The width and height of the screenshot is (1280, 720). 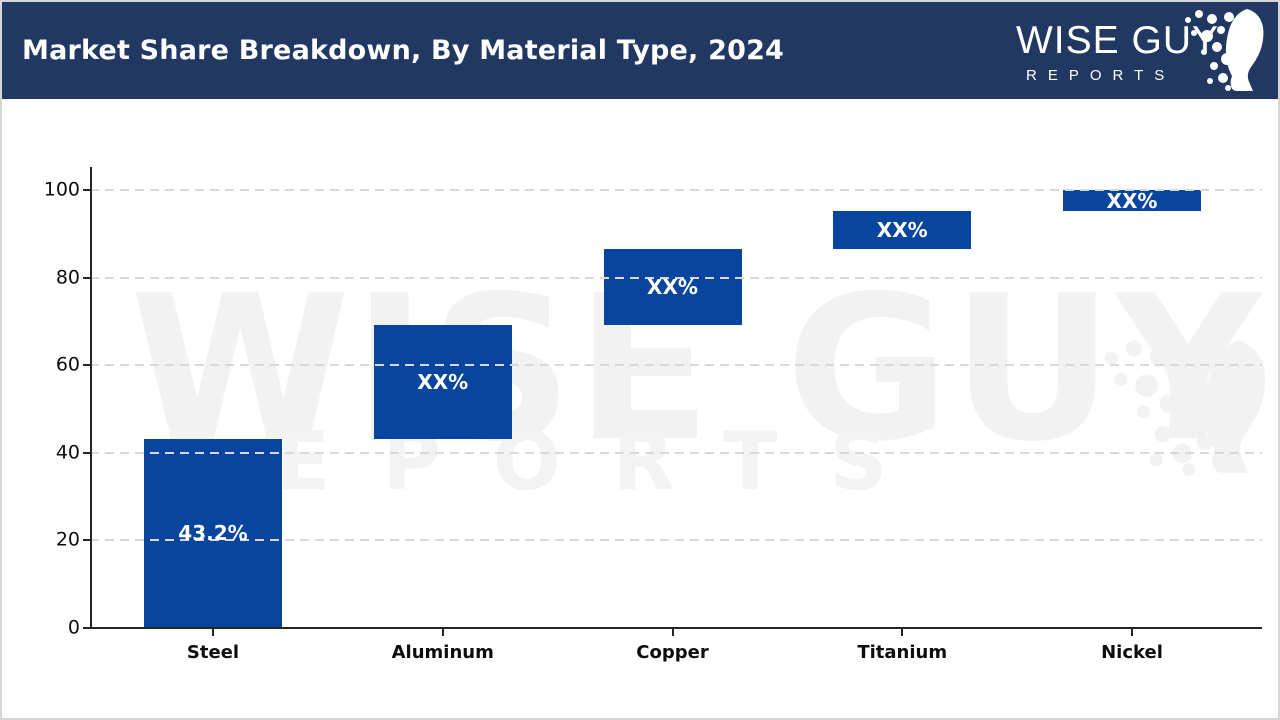 I want to click on logo-head-dots-icon, so click(x=1213, y=50).